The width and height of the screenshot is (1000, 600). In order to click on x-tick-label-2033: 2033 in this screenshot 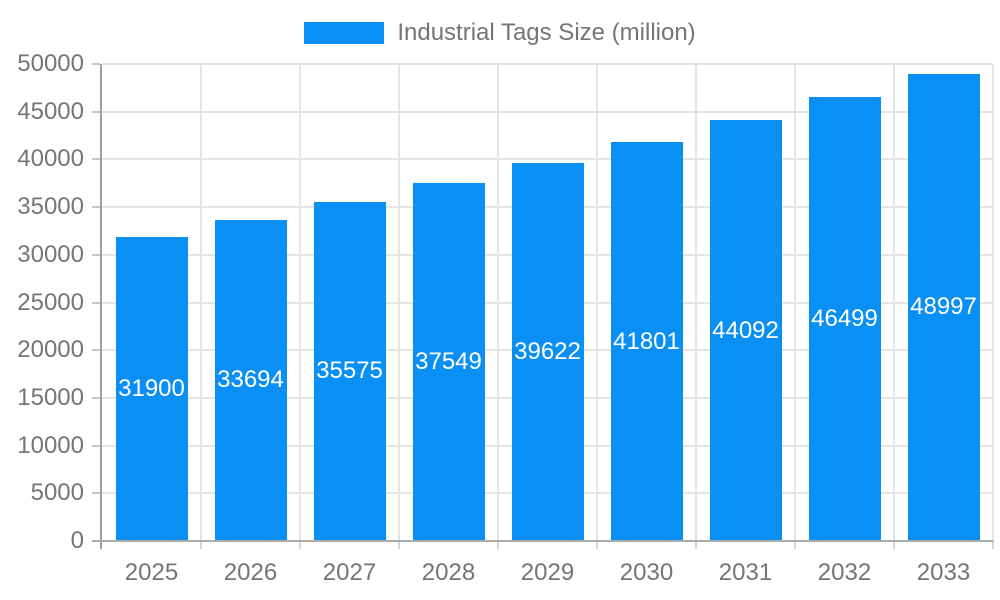, I will do `click(943, 572)`.